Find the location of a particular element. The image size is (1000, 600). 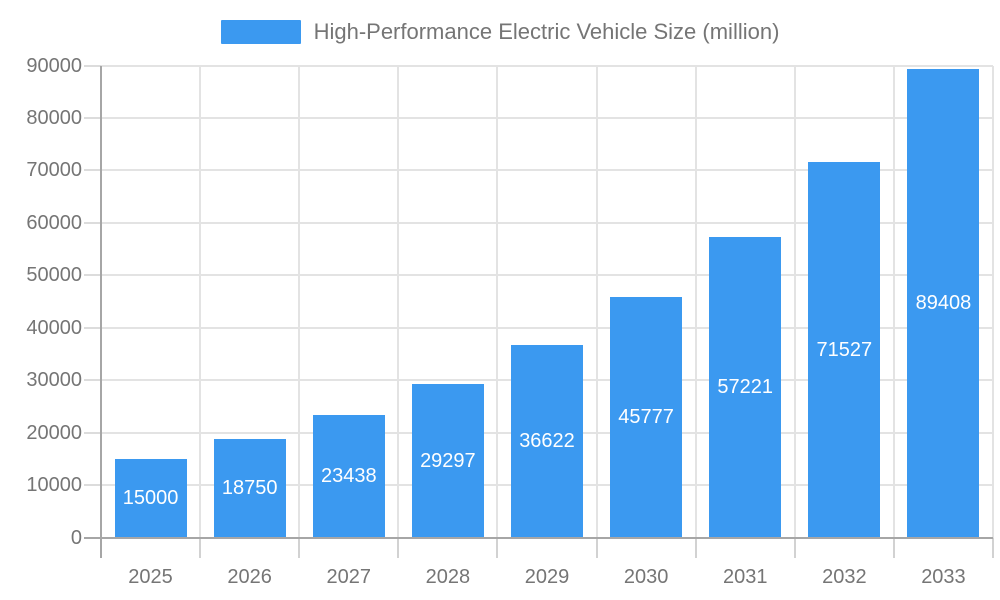

bar: 71527 is located at coordinates (844, 350).